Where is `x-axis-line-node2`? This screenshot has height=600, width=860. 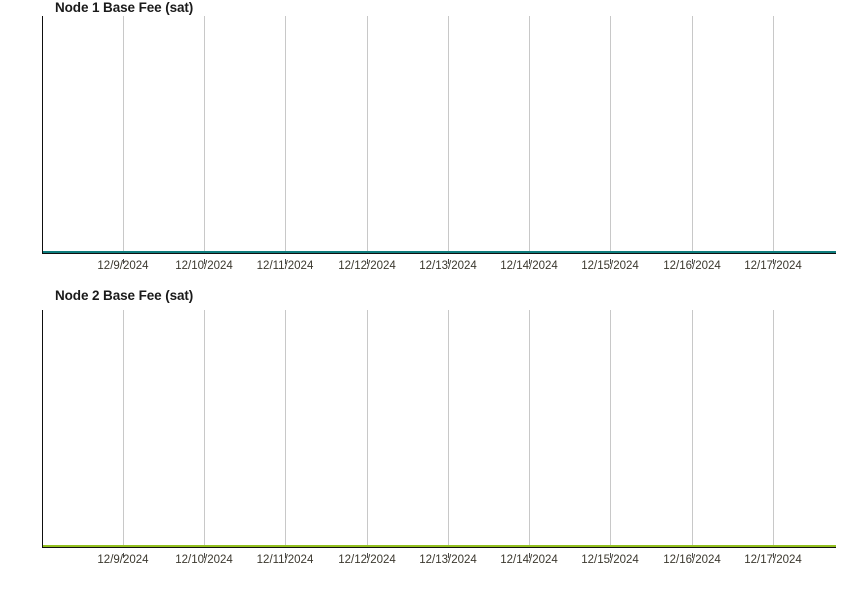 x-axis-line-node2 is located at coordinates (439, 547).